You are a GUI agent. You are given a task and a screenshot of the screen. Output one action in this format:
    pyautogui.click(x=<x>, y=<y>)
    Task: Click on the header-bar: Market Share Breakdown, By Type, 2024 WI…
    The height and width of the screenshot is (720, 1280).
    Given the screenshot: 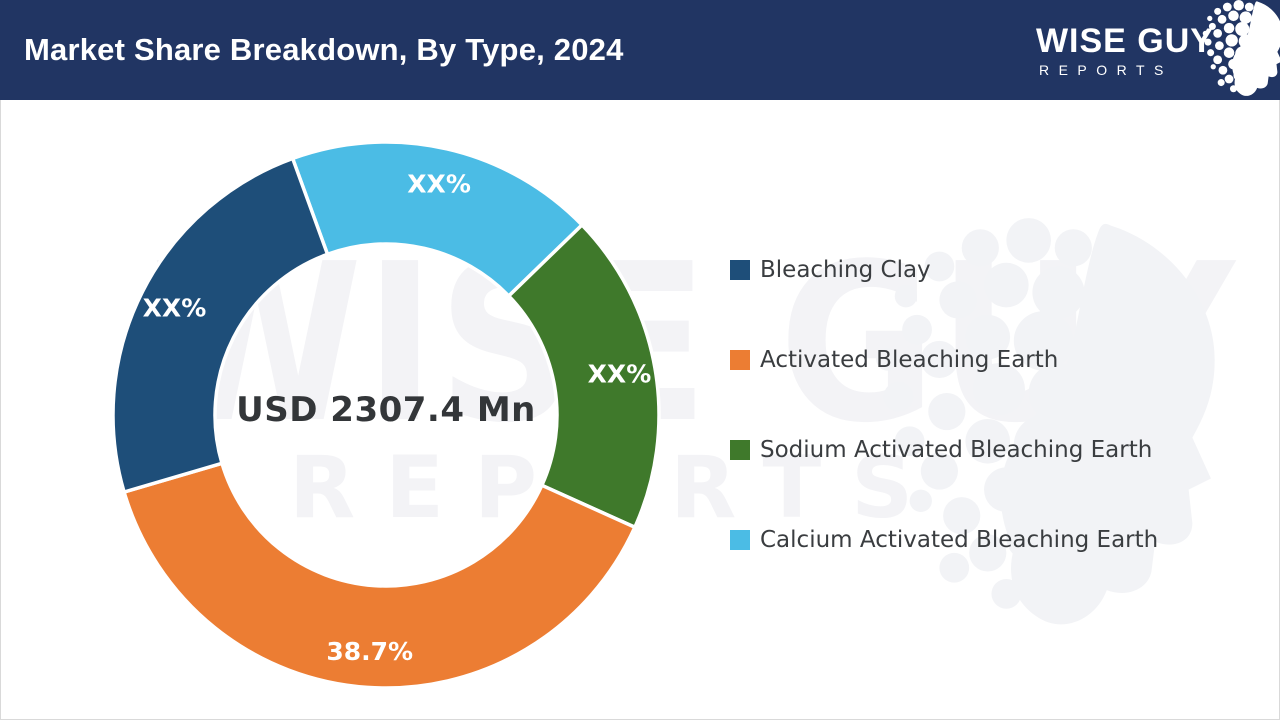 What is the action you would take?
    pyautogui.click(x=640, y=50)
    